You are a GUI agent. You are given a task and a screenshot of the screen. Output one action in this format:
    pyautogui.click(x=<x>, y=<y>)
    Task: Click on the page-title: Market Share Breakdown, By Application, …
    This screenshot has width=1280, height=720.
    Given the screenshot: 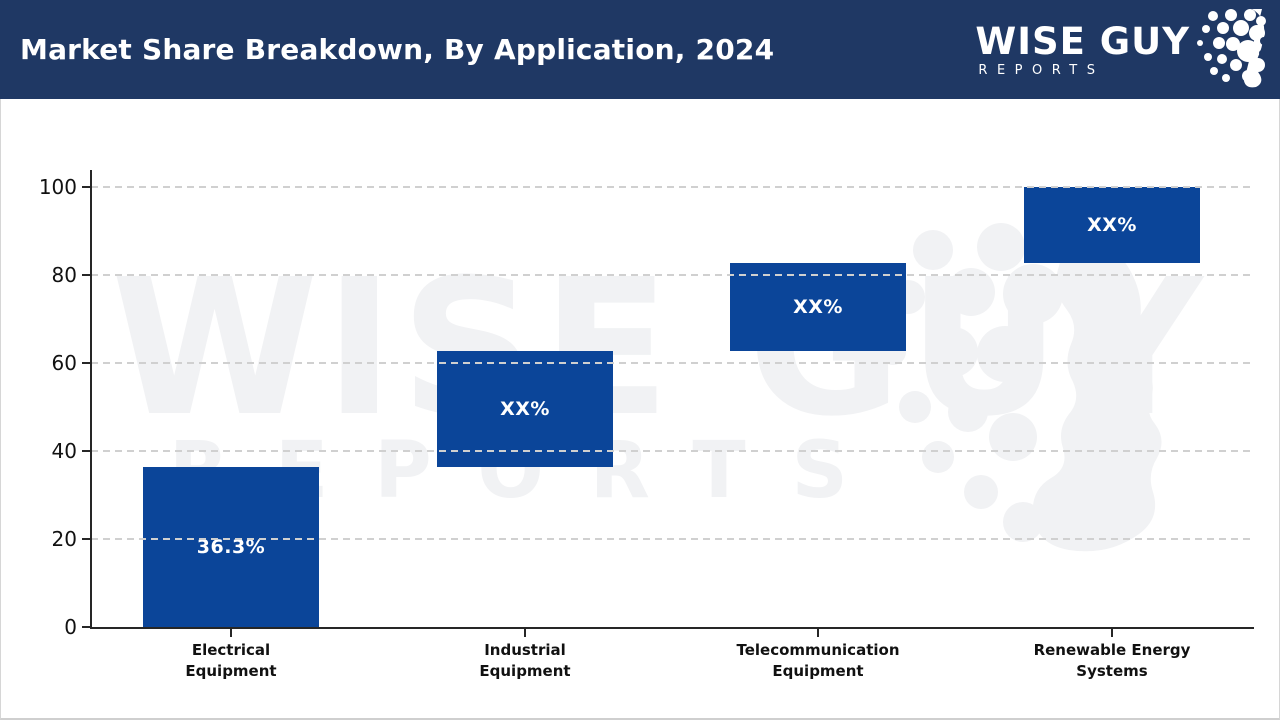 What is the action you would take?
    pyautogui.click(x=397, y=49)
    